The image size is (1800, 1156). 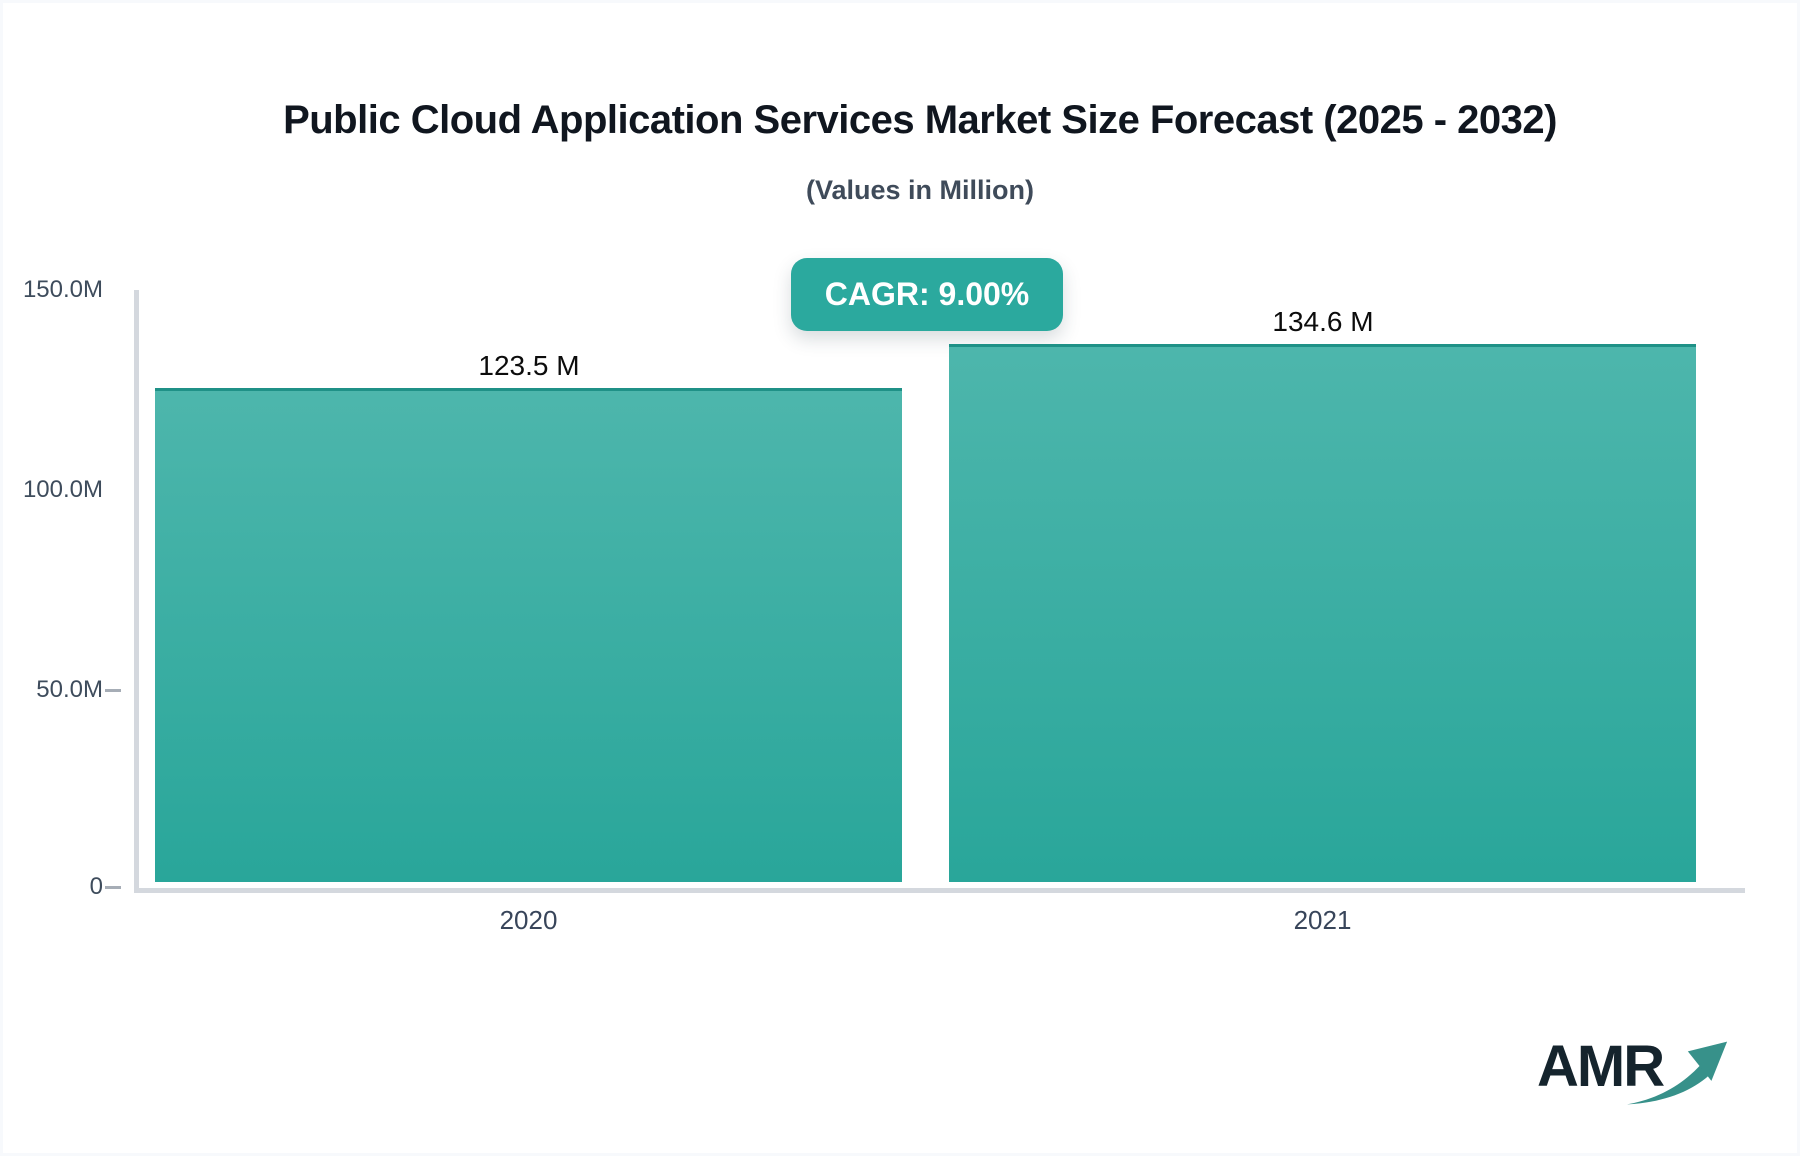 I want to click on x-category-2020: 2020, so click(x=528, y=920).